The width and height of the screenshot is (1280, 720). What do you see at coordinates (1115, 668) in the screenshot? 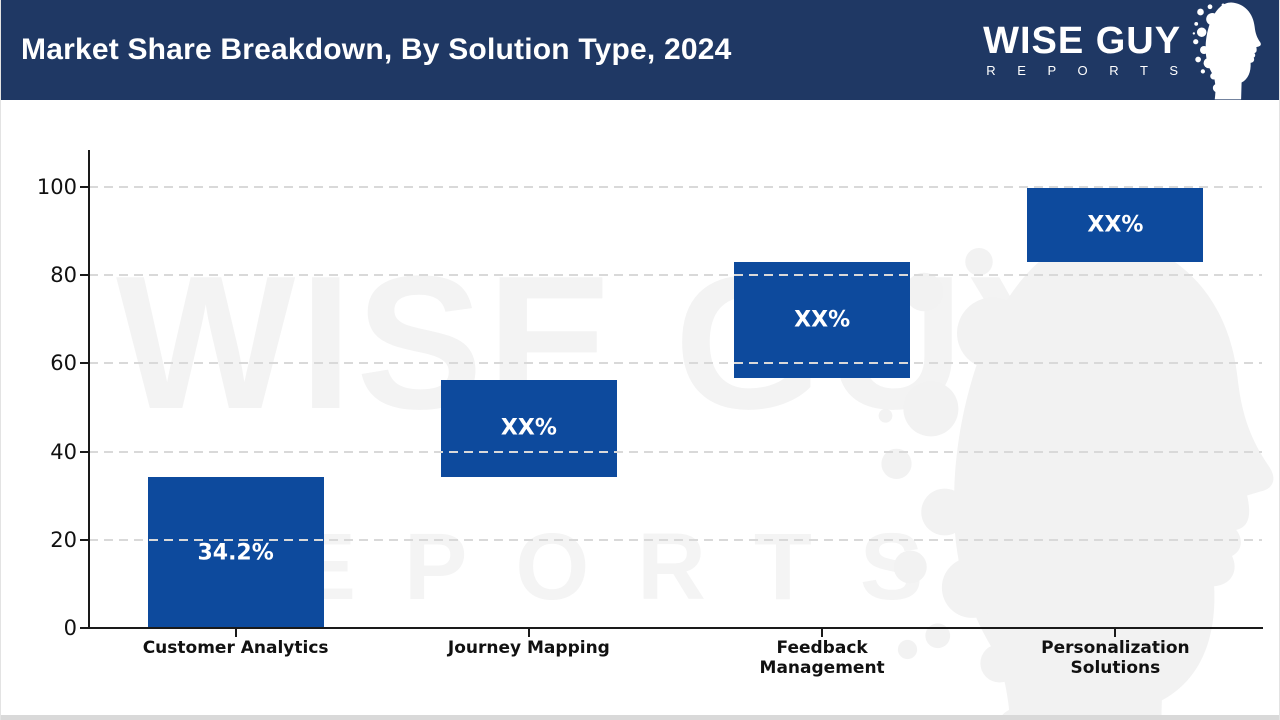
I see `x-category-label-line: Solutions` at bounding box center [1115, 668].